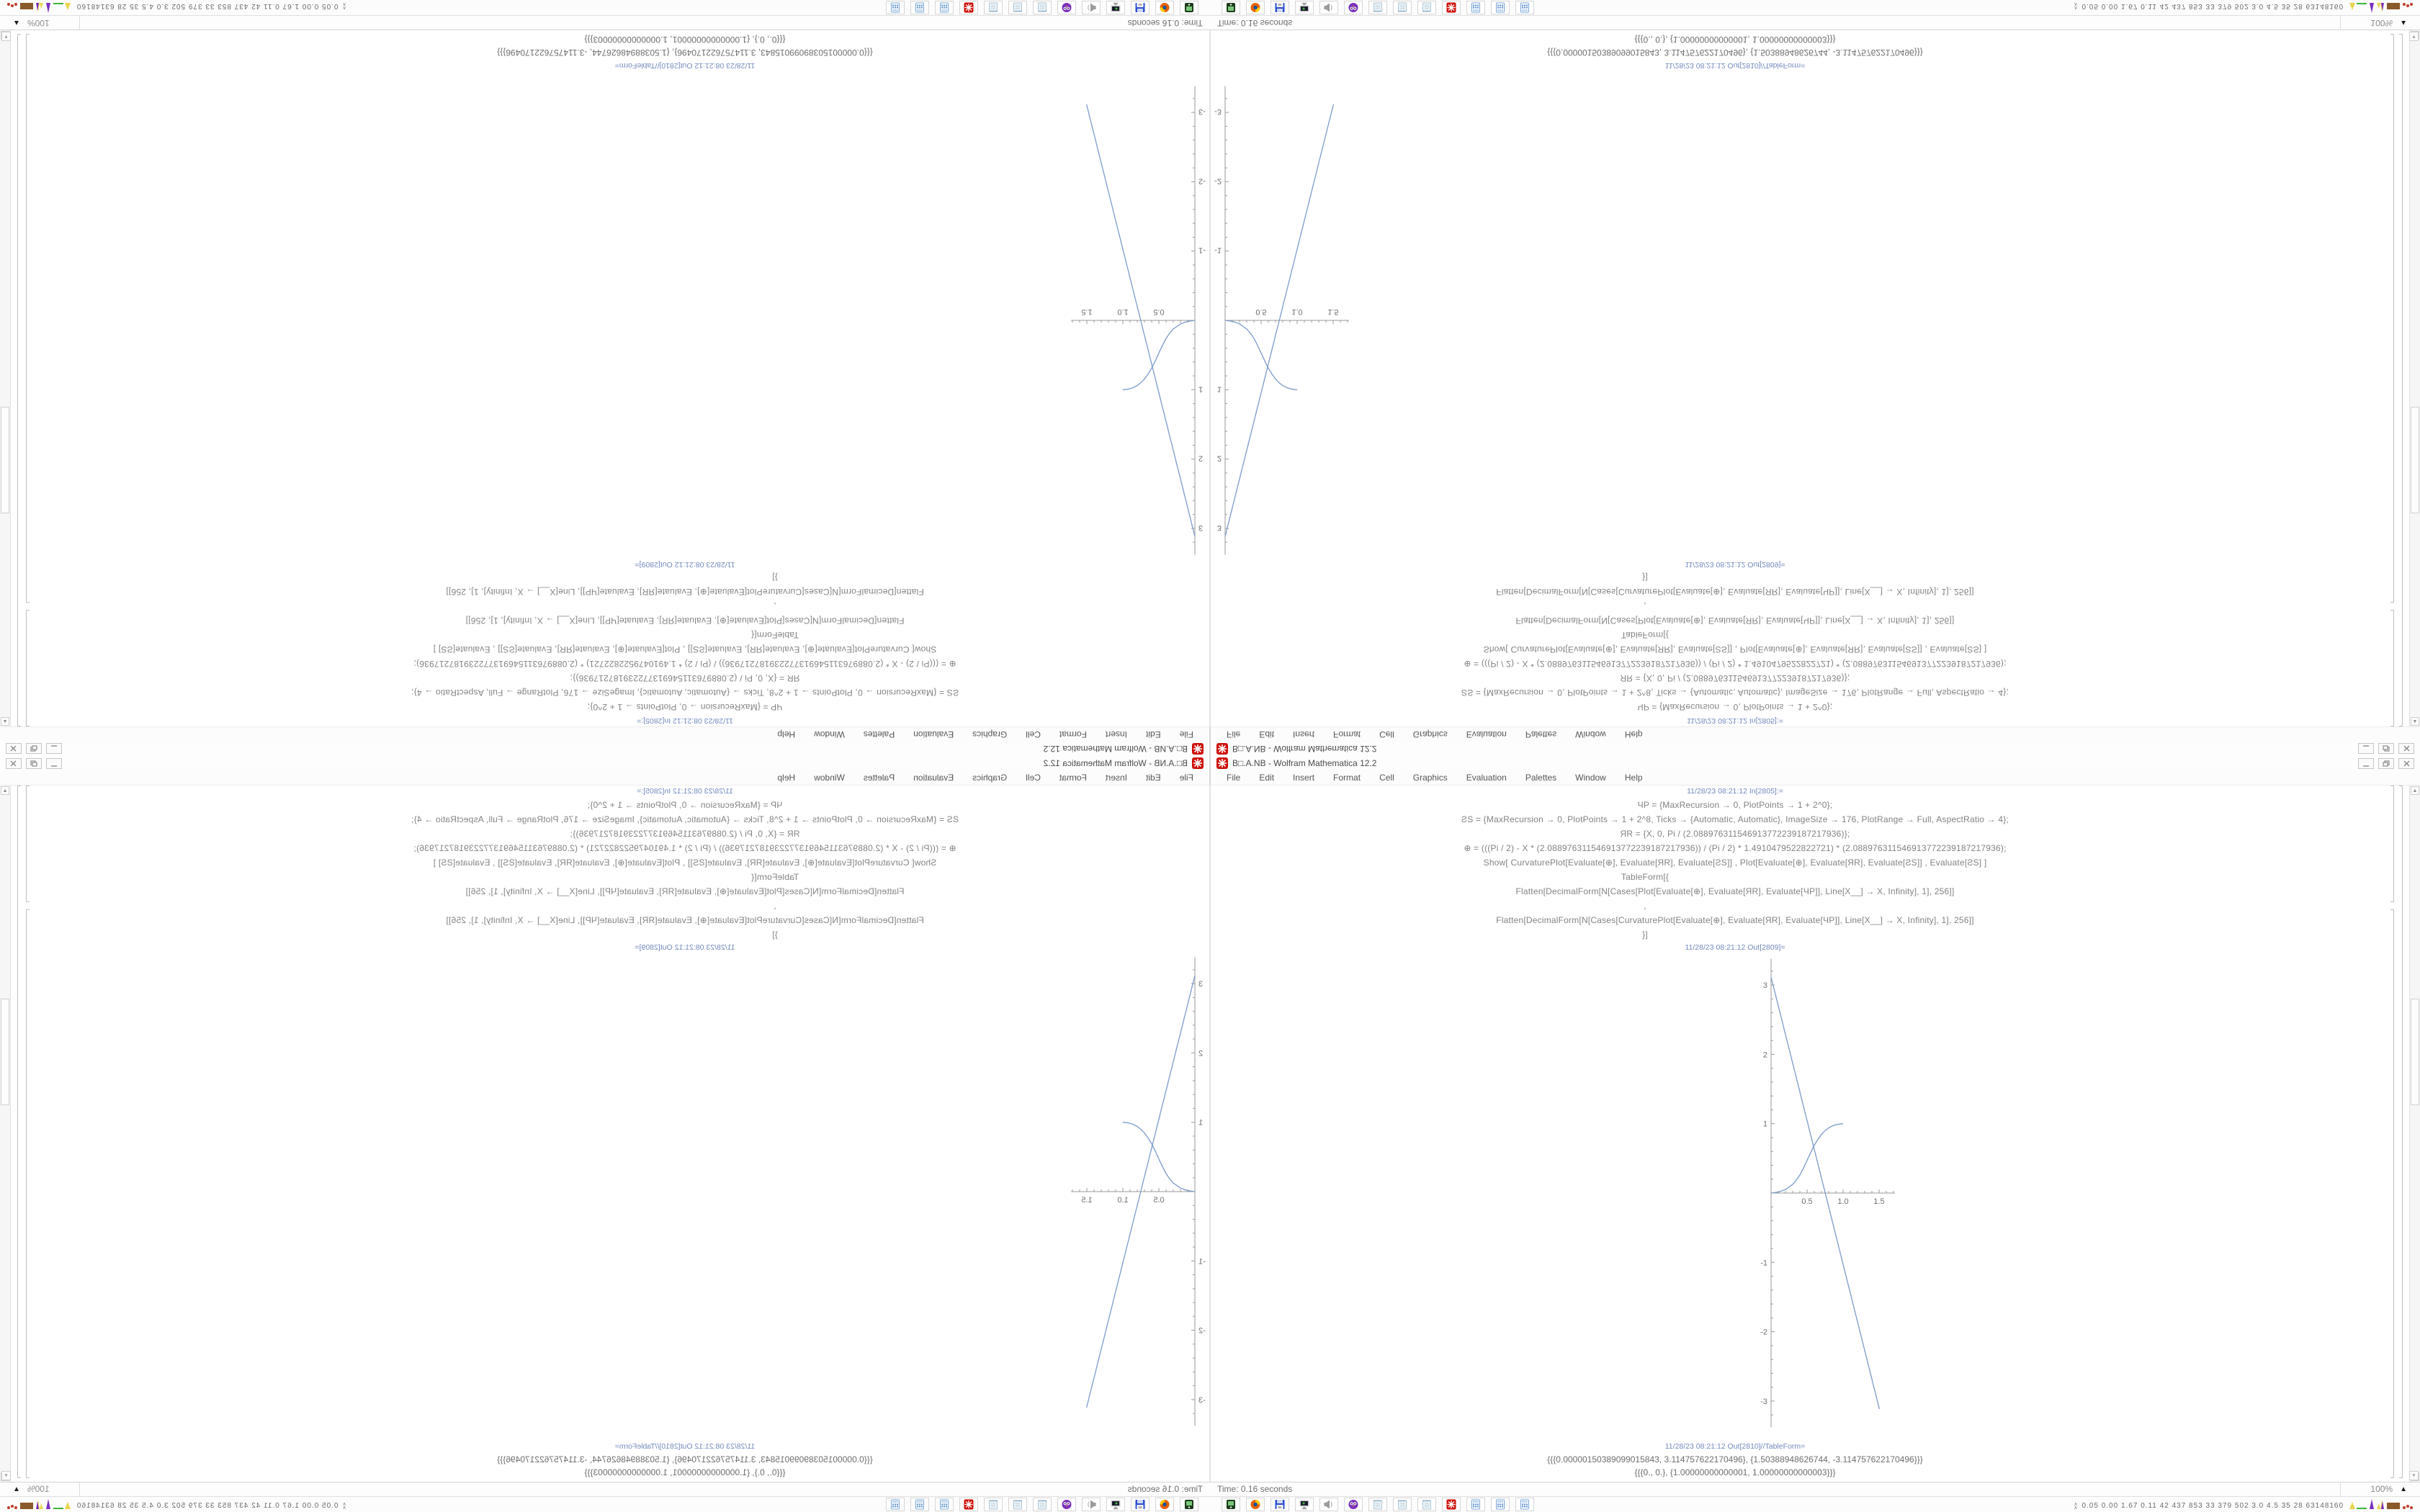 This screenshot has width=2420, height=1512. What do you see at coordinates (685, 1197) in the screenshot?
I see `output-plot-cell: 3 2 1 -1 -2 -3 0.5 1.0 1.5` at bounding box center [685, 1197].